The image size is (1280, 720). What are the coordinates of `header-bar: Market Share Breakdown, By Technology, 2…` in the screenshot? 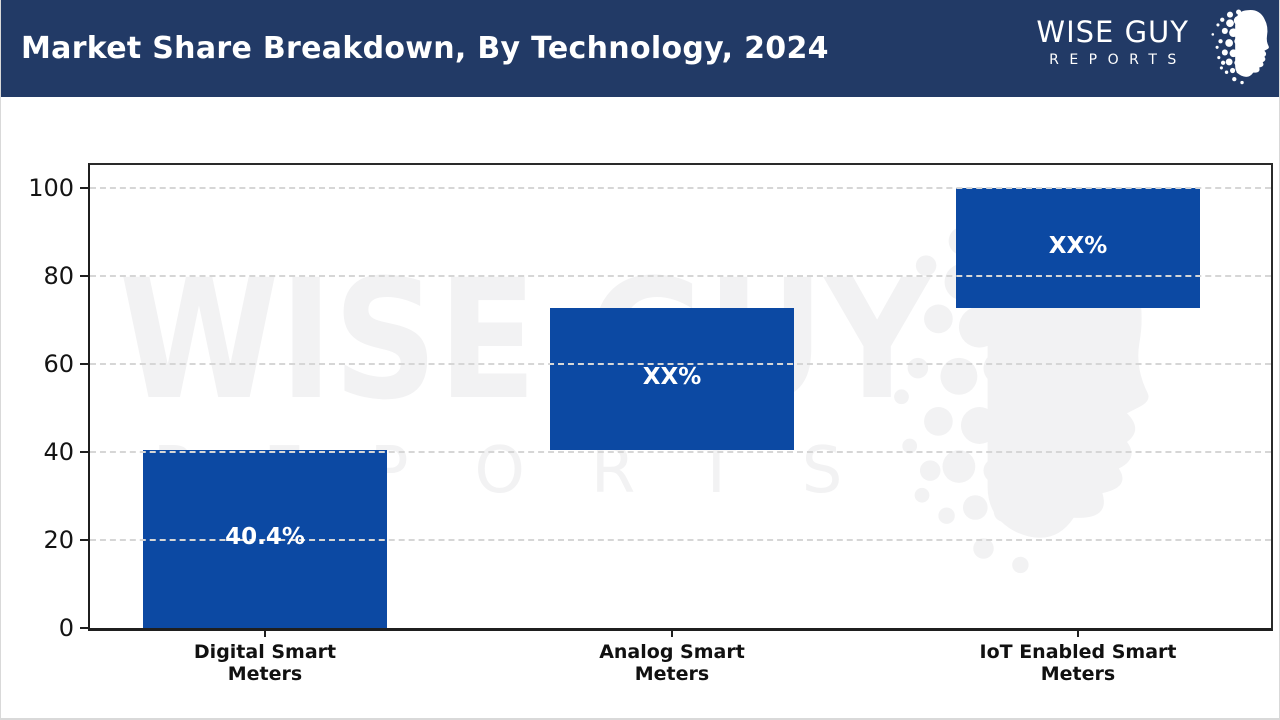 It's located at (640, 48).